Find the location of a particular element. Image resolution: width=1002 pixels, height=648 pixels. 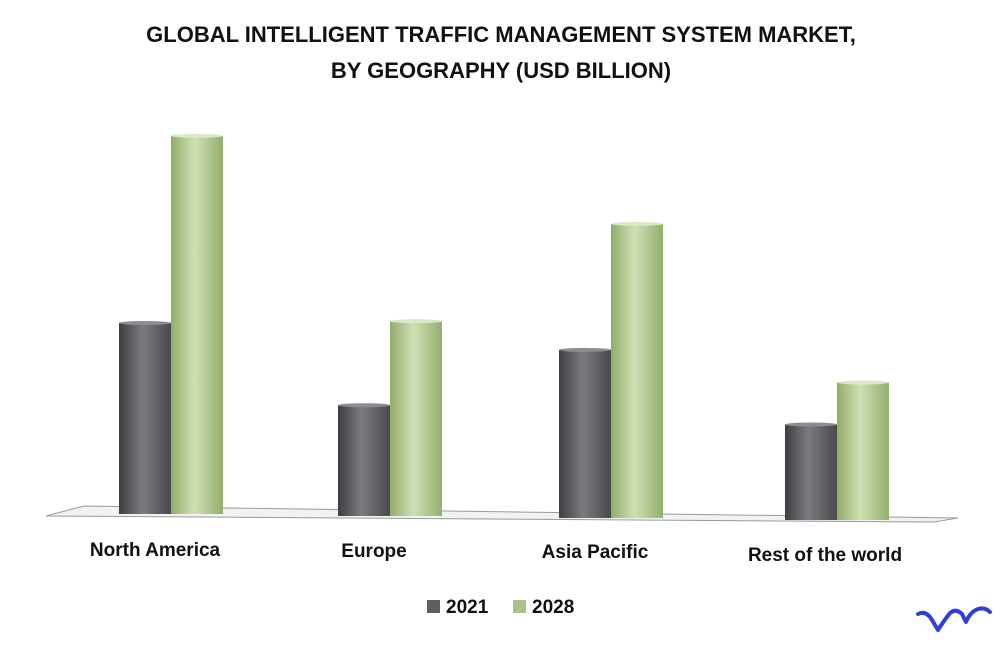

legend-label-2021: 2021 is located at coordinates (467, 607).